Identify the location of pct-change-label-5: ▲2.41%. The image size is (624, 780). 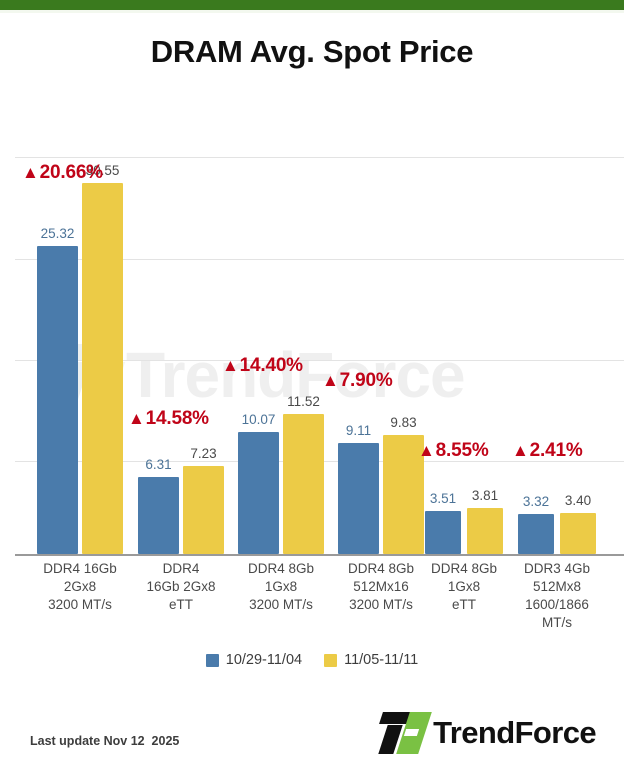
(547, 451).